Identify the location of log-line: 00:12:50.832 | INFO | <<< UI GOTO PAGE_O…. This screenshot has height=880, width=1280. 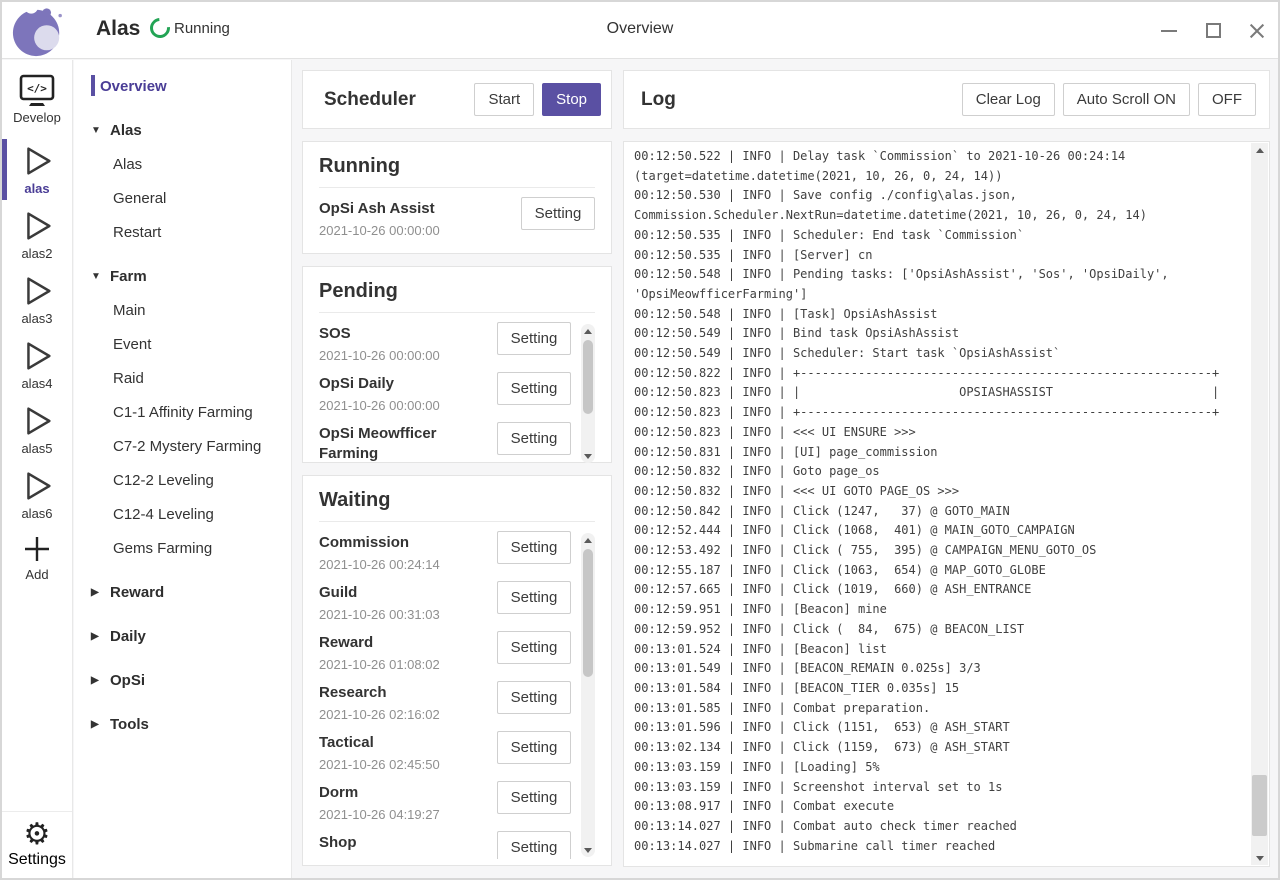
(797, 490).